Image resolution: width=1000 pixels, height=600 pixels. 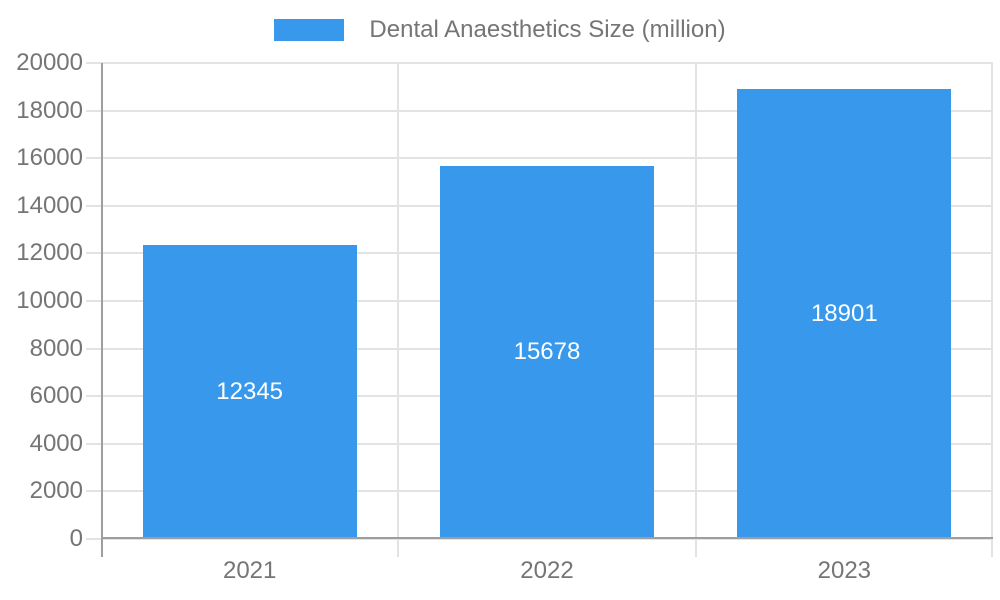 I want to click on y-tick-label: 6000, so click(x=56, y=396).